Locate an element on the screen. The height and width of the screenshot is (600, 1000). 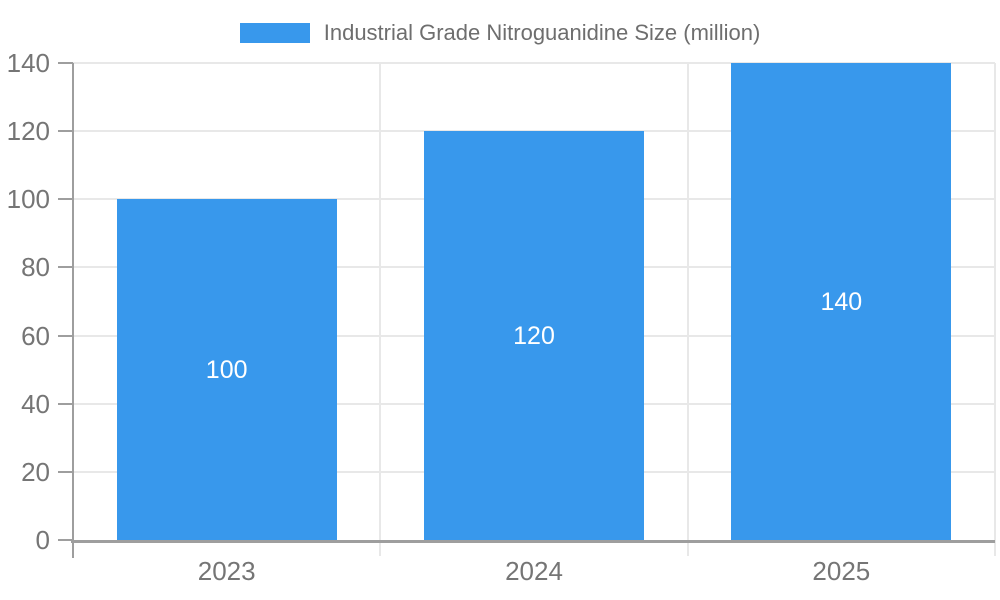
y-axis-tick-label: 140 is located at coordinates (28, 63).